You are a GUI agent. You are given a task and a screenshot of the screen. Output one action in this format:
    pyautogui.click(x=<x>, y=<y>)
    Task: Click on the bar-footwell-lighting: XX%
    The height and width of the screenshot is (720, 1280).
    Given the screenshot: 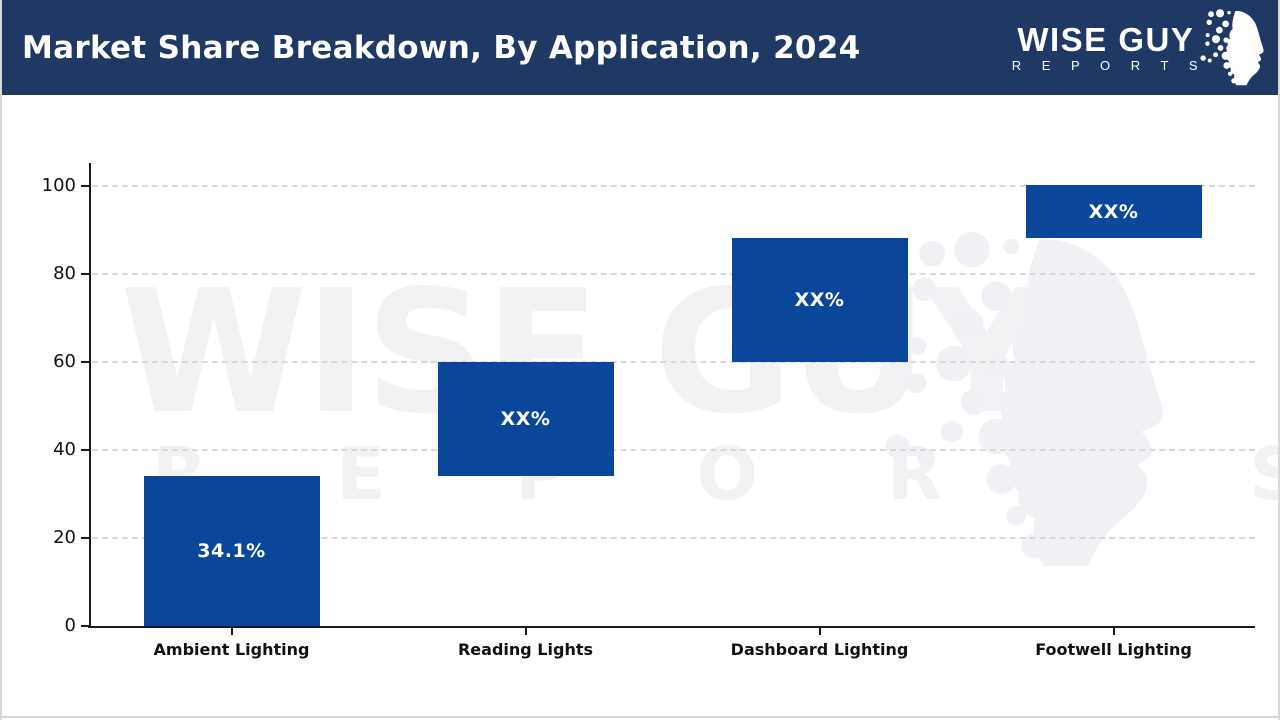 What is the action you would take?
    pyautogui.click(x=1113, y=211)
    